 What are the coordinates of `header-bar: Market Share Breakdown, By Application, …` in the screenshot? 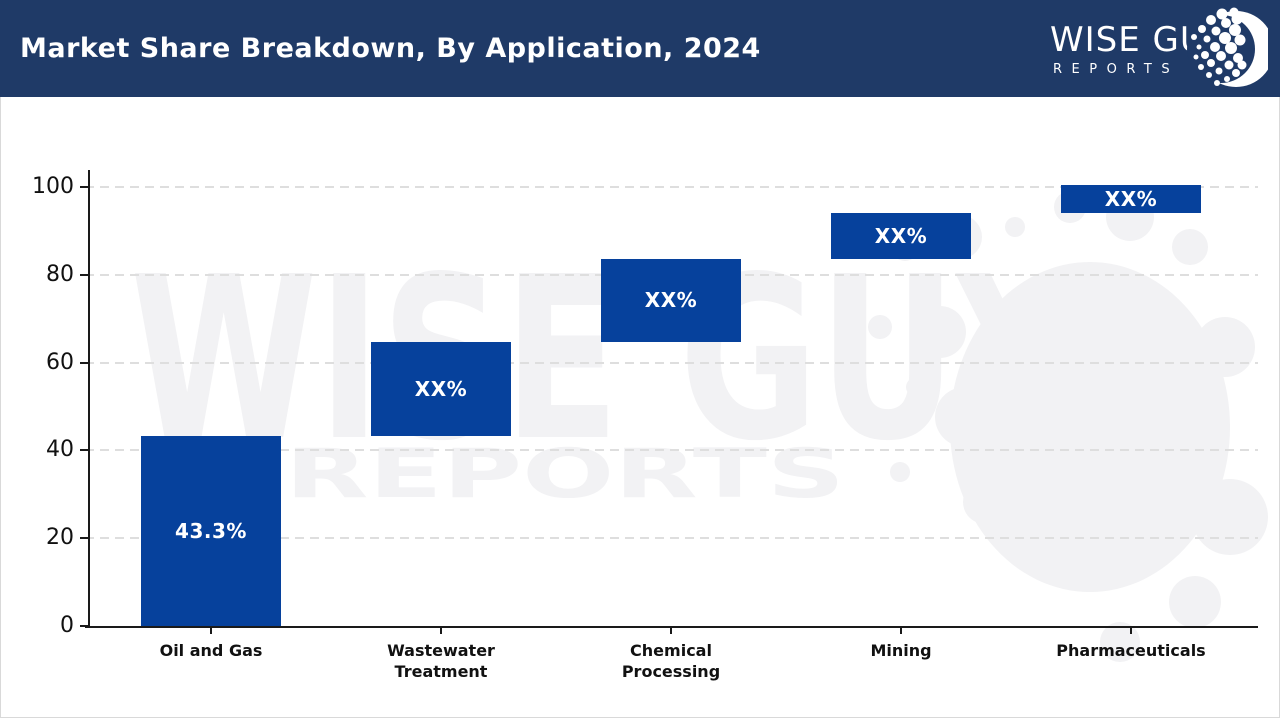 It's located at (640, 48).